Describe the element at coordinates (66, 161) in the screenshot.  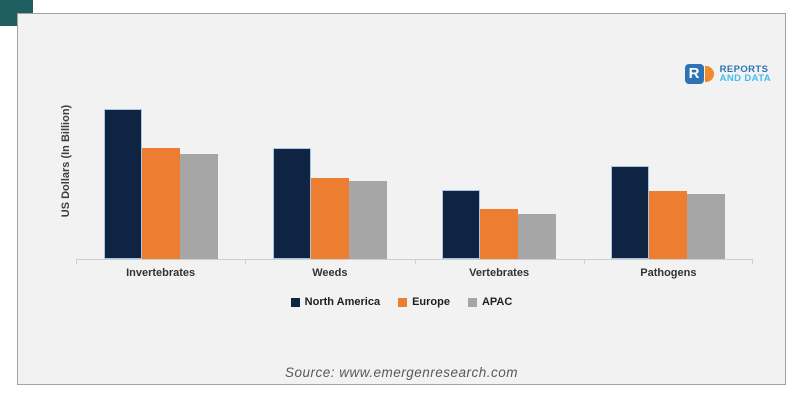
I see `y-axis-label: US Dollars (In Billion)` at that location.